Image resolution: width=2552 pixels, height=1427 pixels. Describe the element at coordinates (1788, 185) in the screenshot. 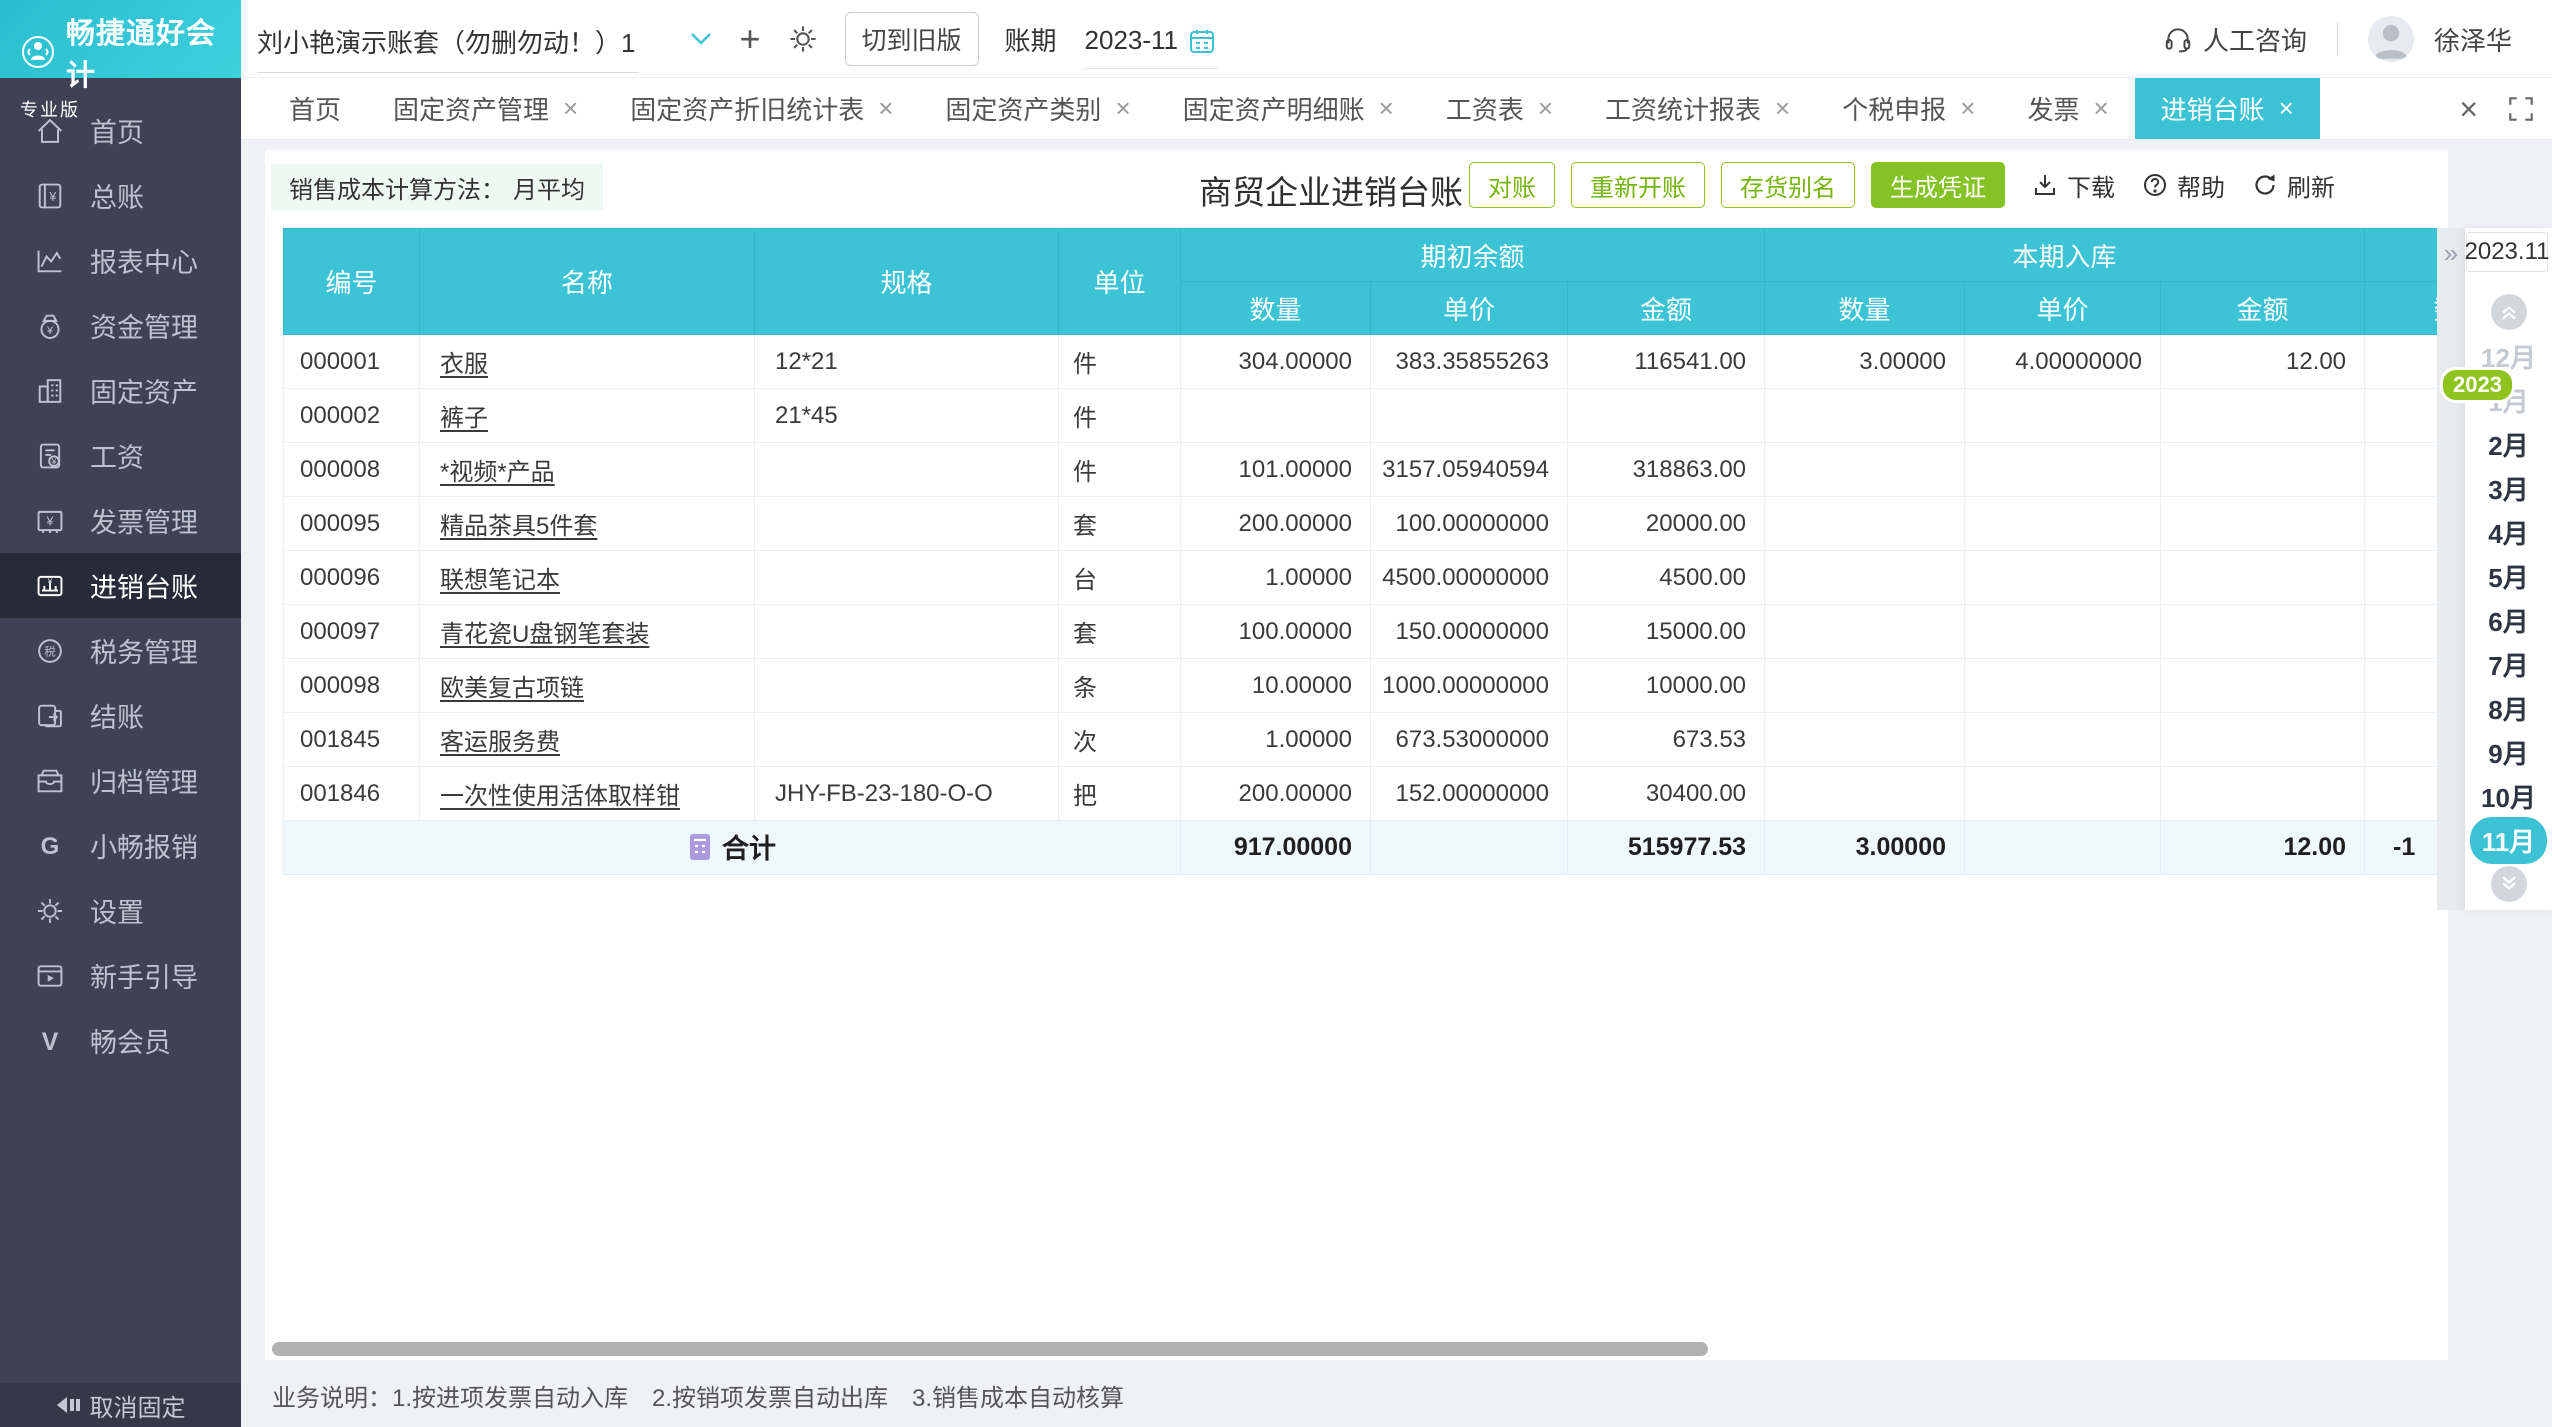

I see `inventory-alias-button: 存货别名` at that location.